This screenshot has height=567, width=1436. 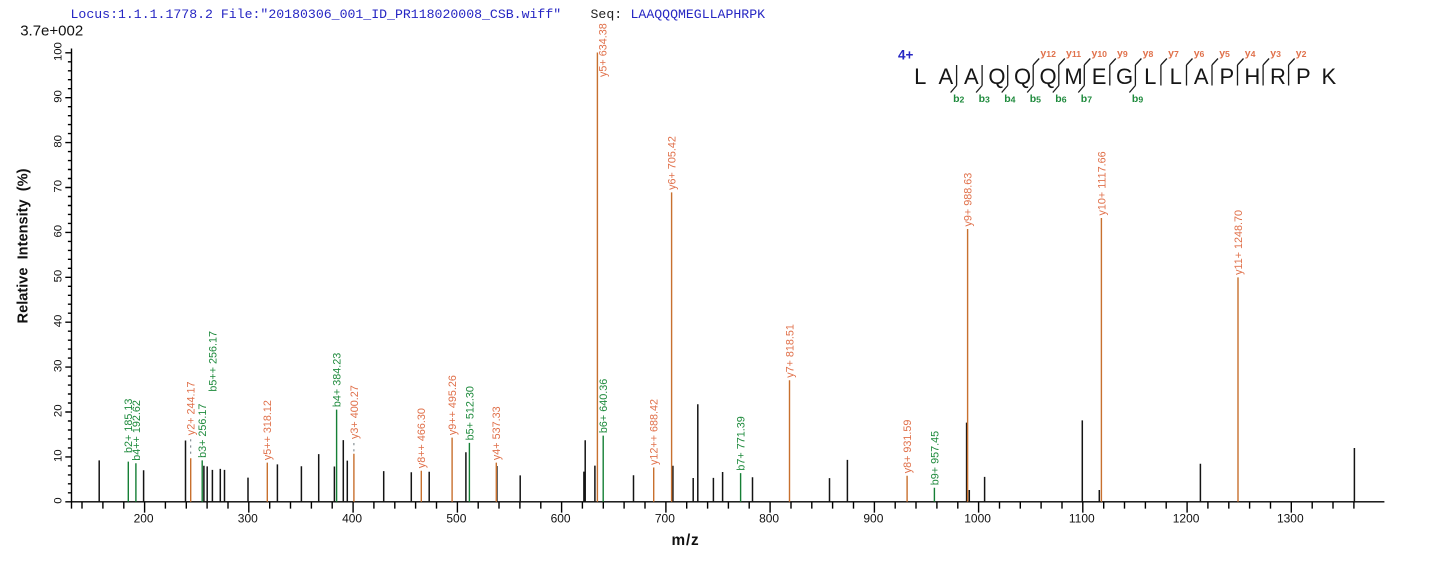 What do you see at coordinates (1099, 76) in the screenshot?
I see `svg-text: E` at bounding box center [1099, 76].